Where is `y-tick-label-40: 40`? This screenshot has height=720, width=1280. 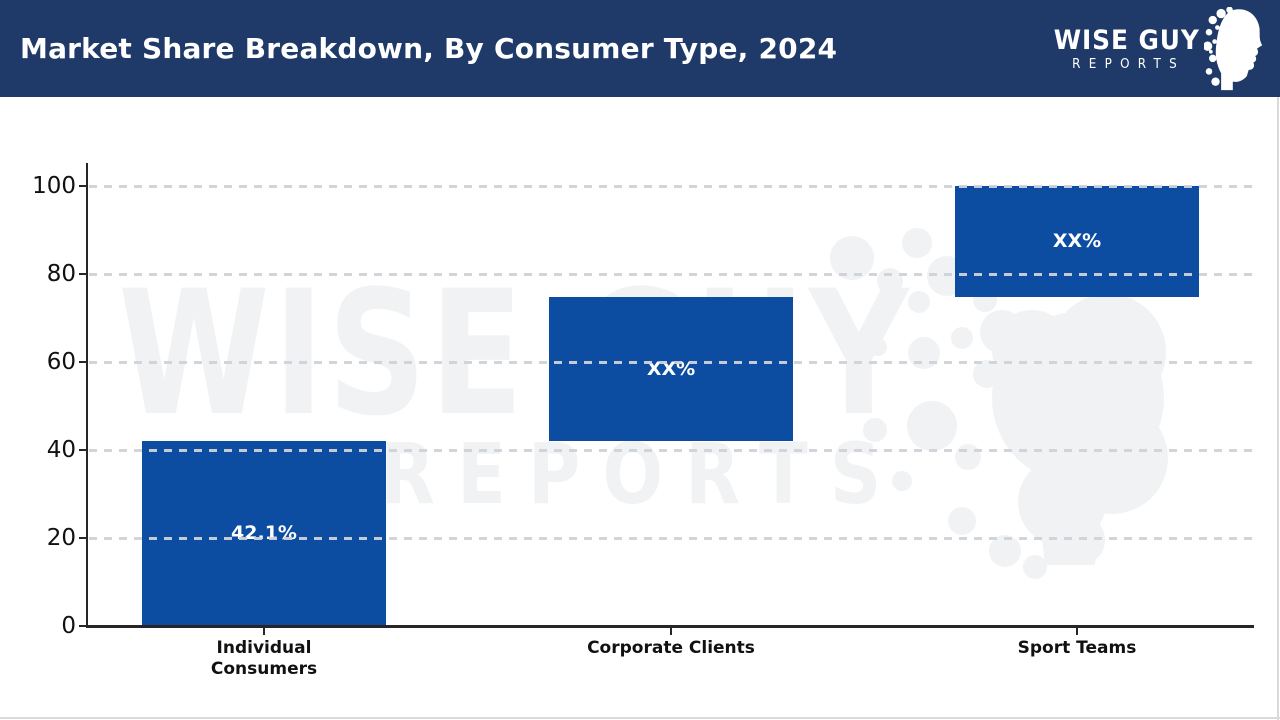
y-tick-label-40: 40 is located at coordinates (61, 450).